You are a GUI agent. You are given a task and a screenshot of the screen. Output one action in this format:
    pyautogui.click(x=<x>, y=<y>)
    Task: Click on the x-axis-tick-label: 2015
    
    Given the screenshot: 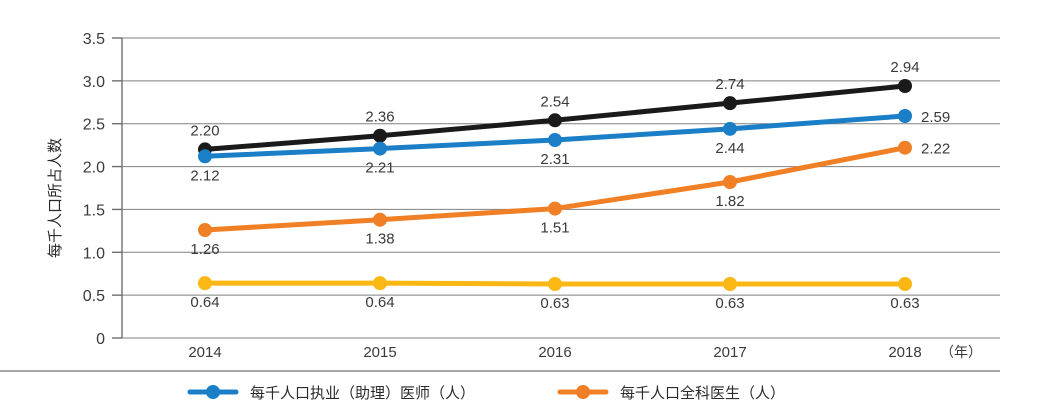 What is the action you would take?
    pyautogui.click(x=379, y=352)
    